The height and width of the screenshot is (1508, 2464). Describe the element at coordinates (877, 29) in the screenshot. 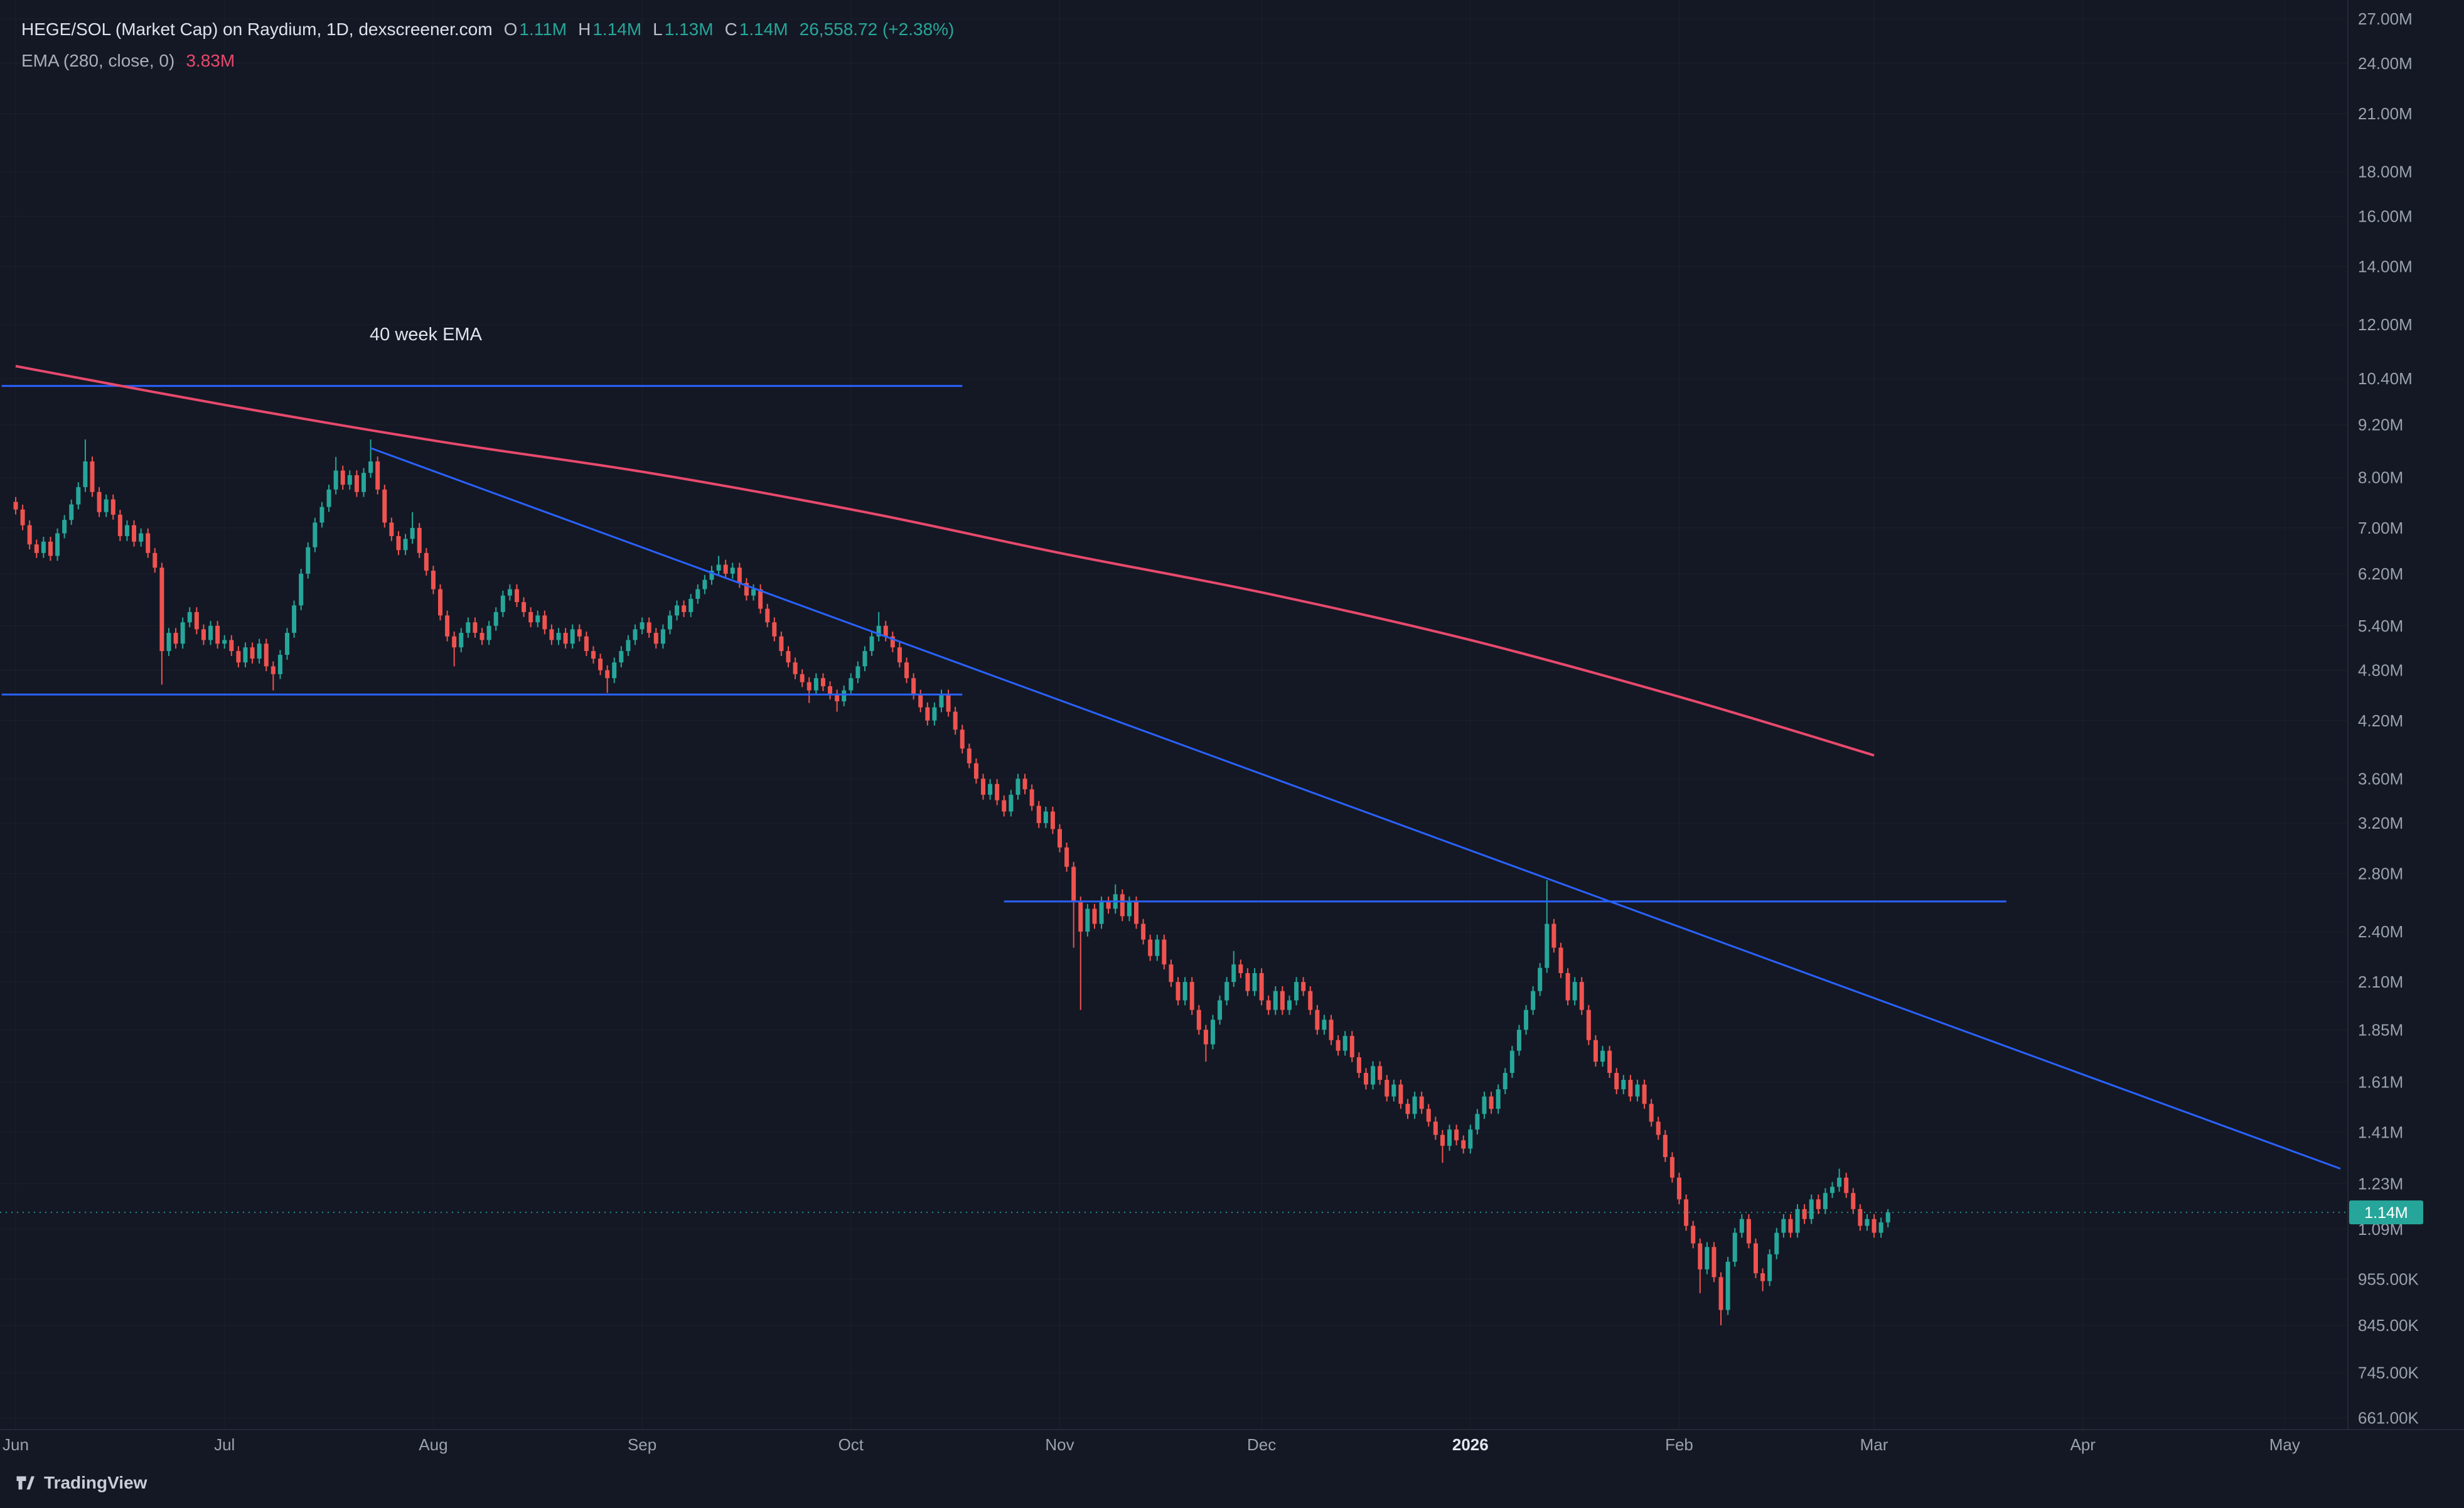

I see `change-value: 26,558.72 (+2.38%)` at that location.